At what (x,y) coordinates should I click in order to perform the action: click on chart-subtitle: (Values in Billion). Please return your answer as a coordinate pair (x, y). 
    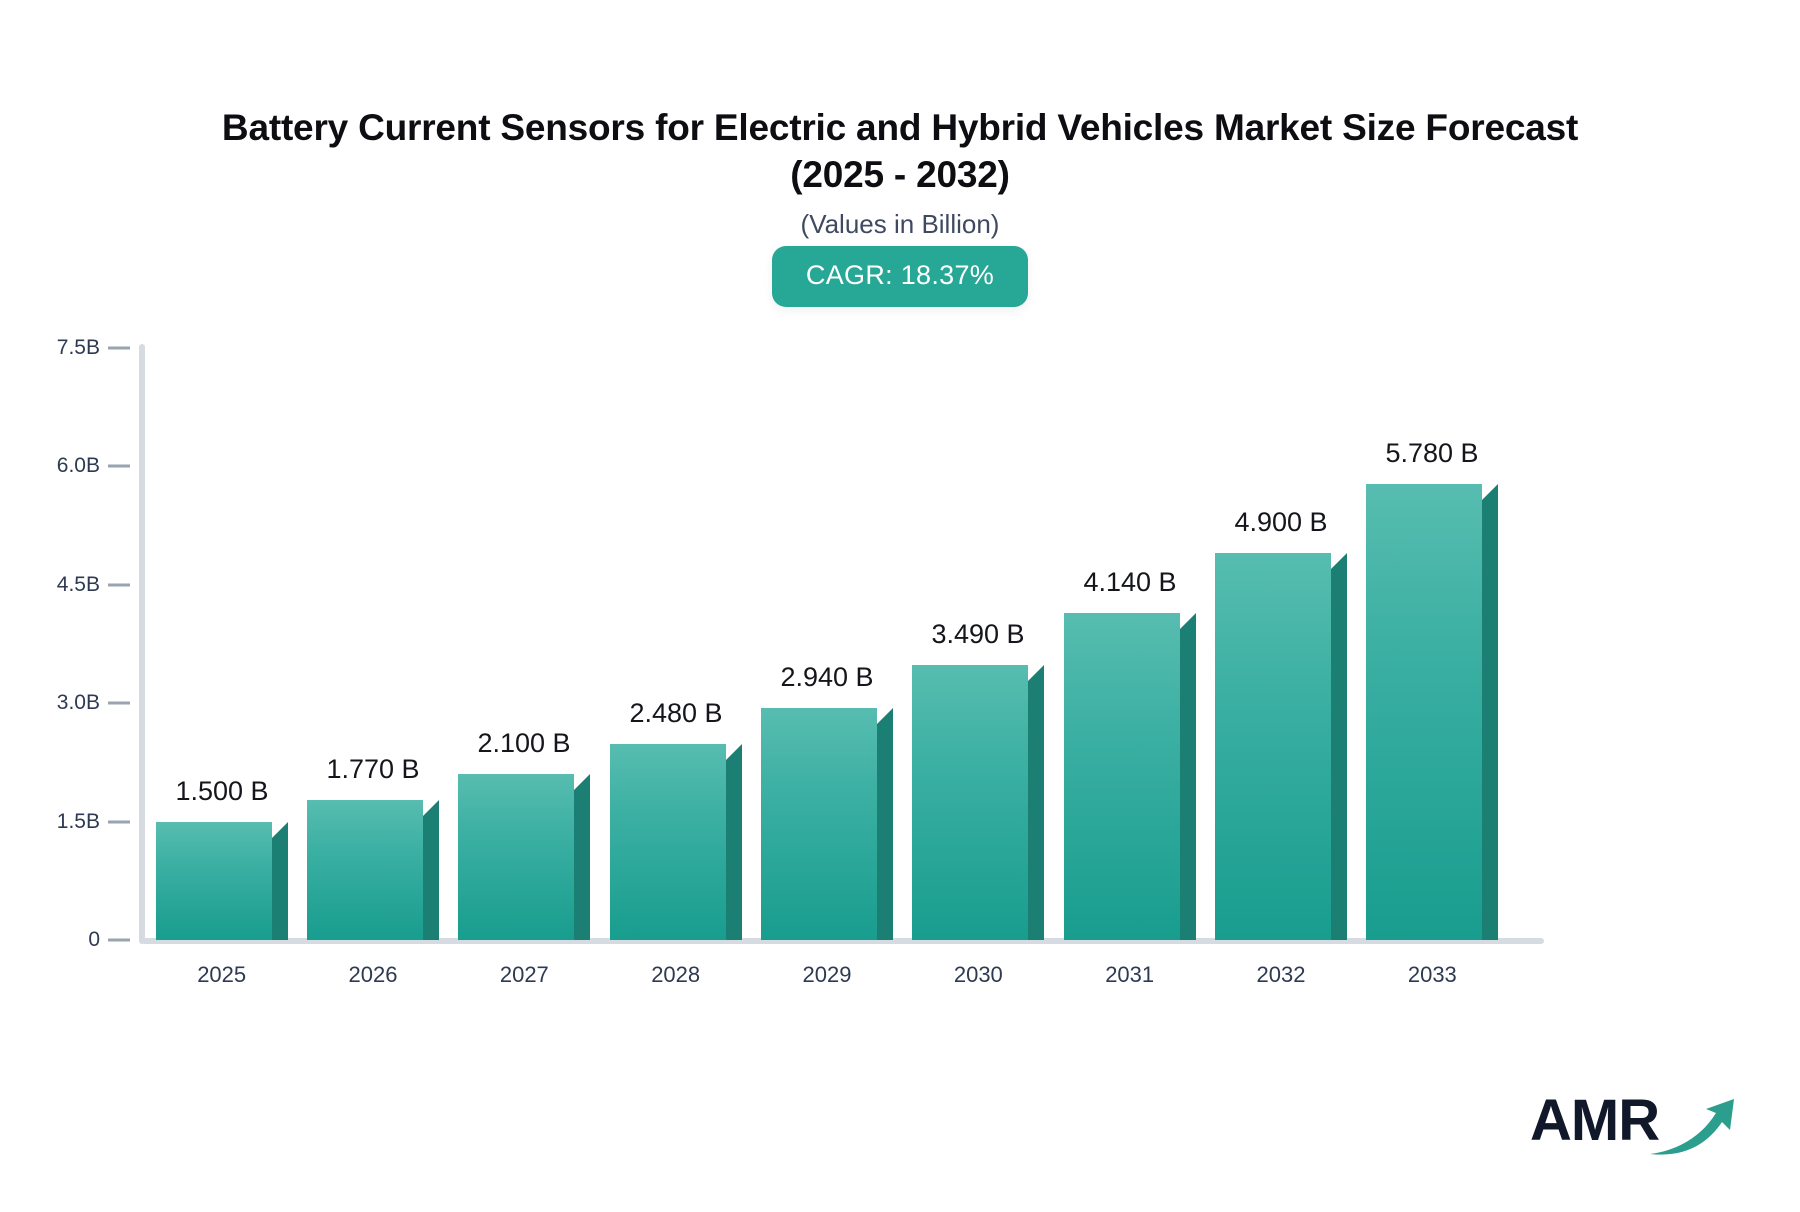
    Looking at the image, I should click on (900, 223).